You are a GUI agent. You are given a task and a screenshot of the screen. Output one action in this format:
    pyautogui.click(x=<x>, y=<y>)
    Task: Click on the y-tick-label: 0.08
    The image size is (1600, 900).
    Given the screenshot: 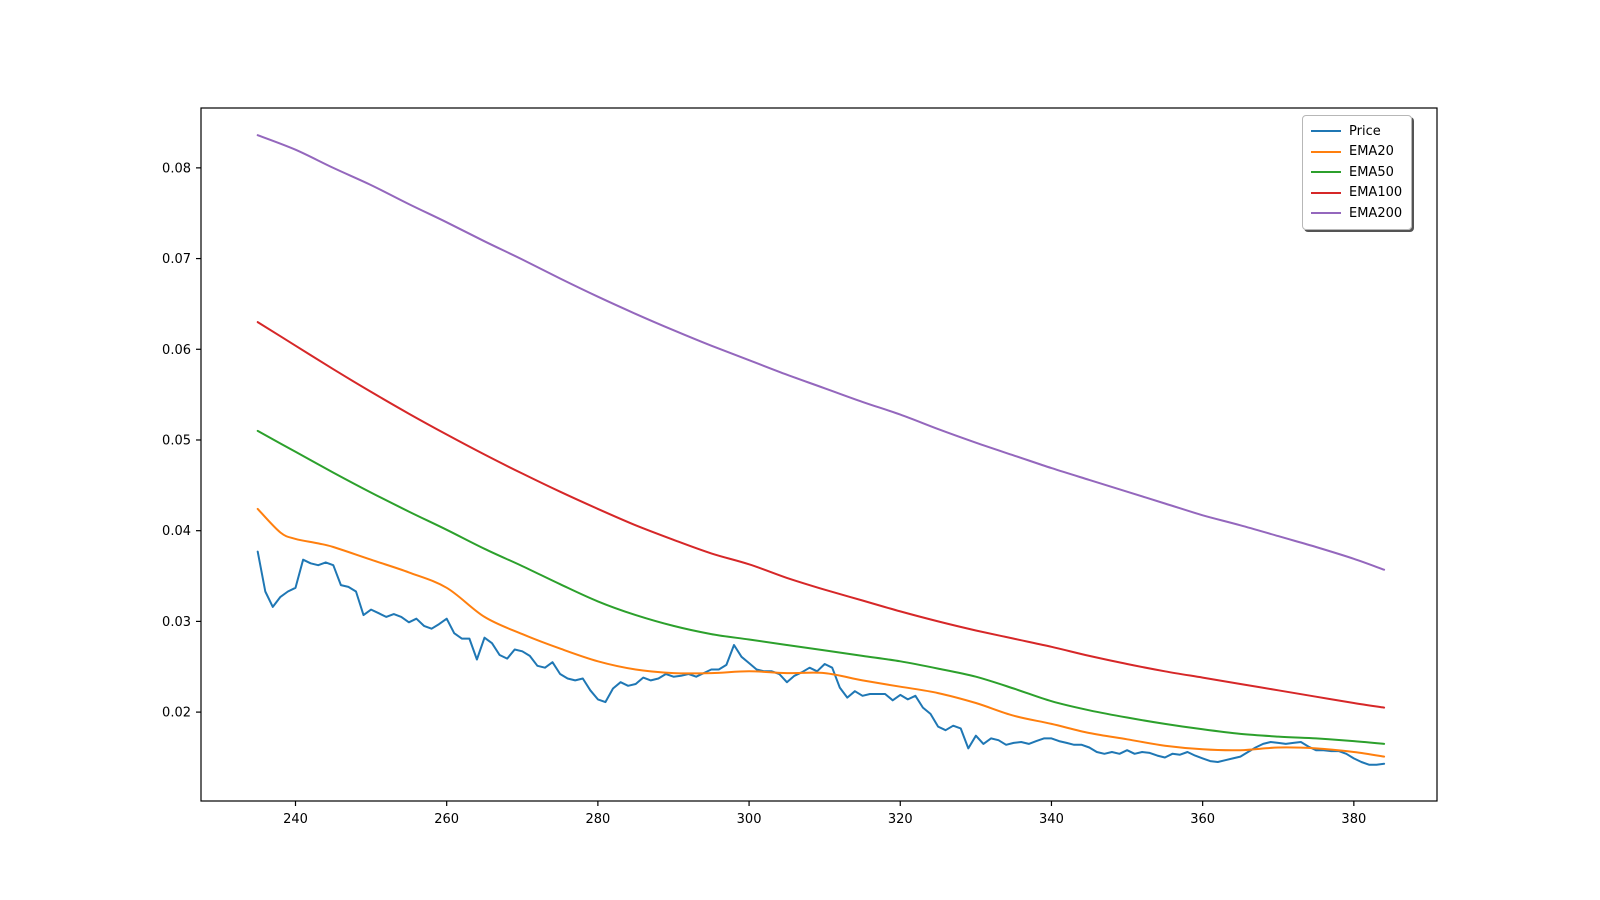 What is the action you would take?
    pyautogui.click(x=176, y=168)
    